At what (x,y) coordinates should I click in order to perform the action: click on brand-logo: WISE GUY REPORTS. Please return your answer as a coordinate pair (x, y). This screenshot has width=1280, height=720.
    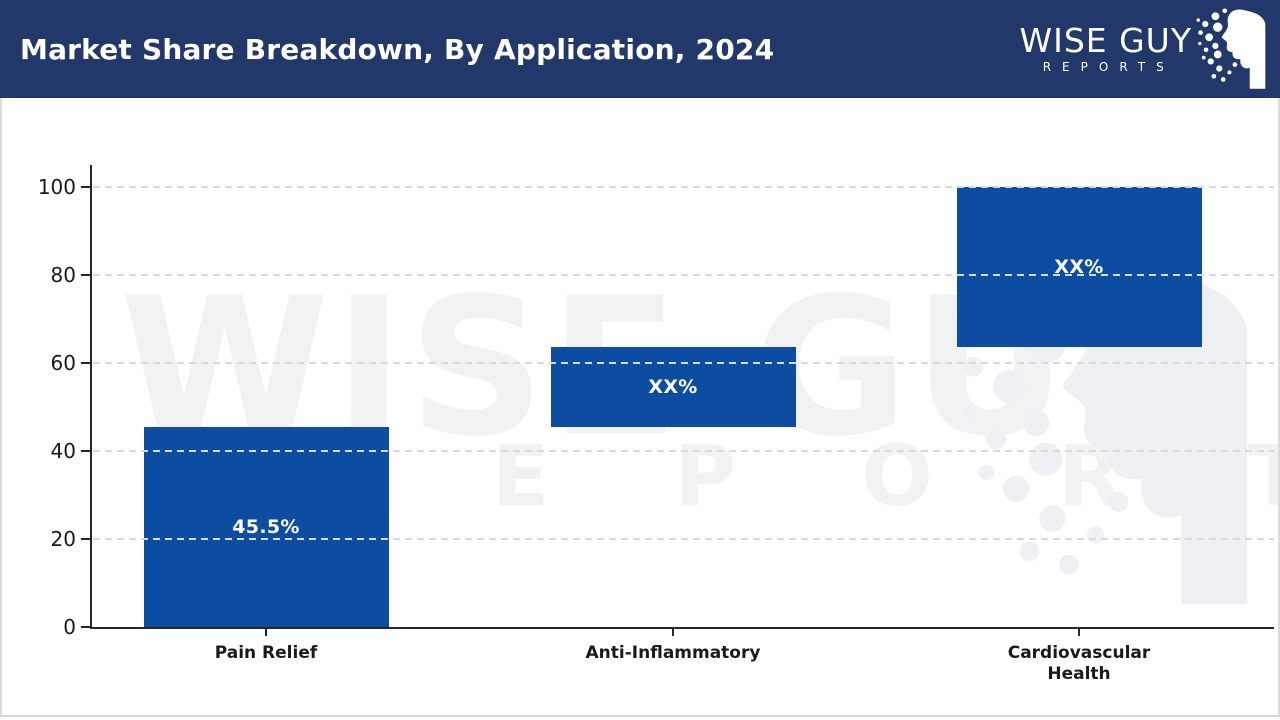
    Looking at the image, I should click on (1144, 49).